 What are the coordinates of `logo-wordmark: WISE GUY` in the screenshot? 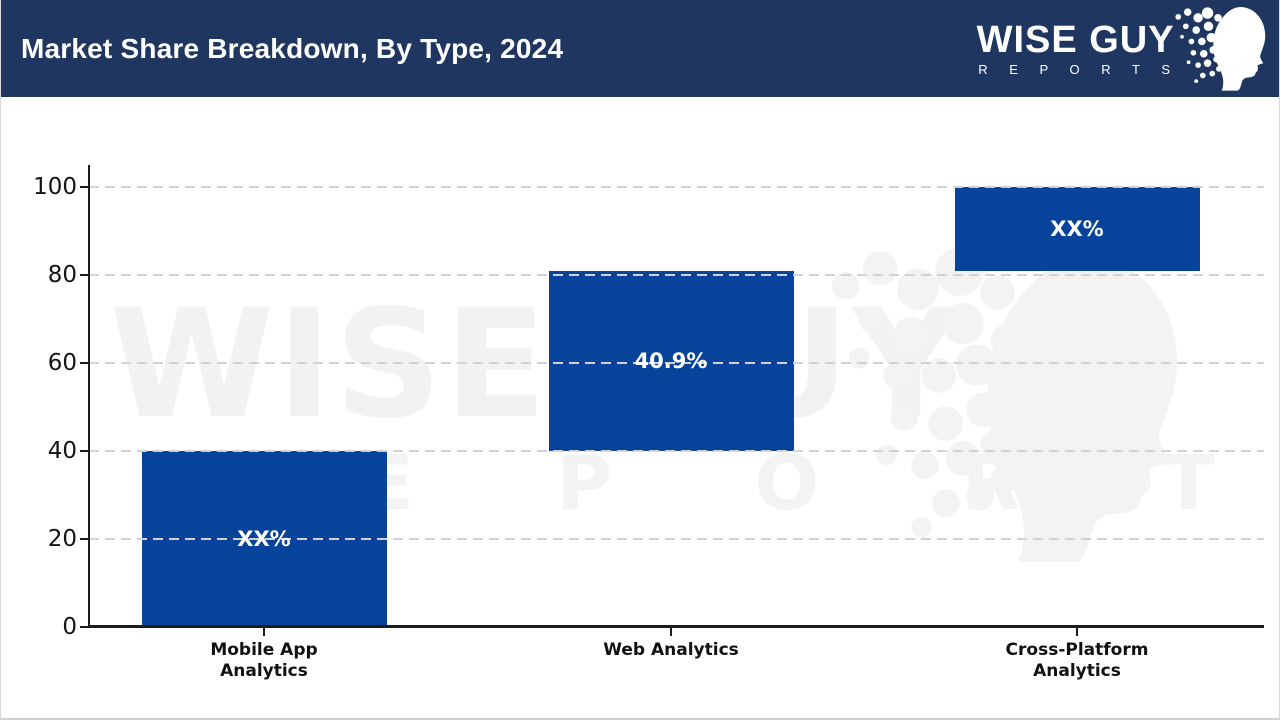 It's located at (1075, 39).